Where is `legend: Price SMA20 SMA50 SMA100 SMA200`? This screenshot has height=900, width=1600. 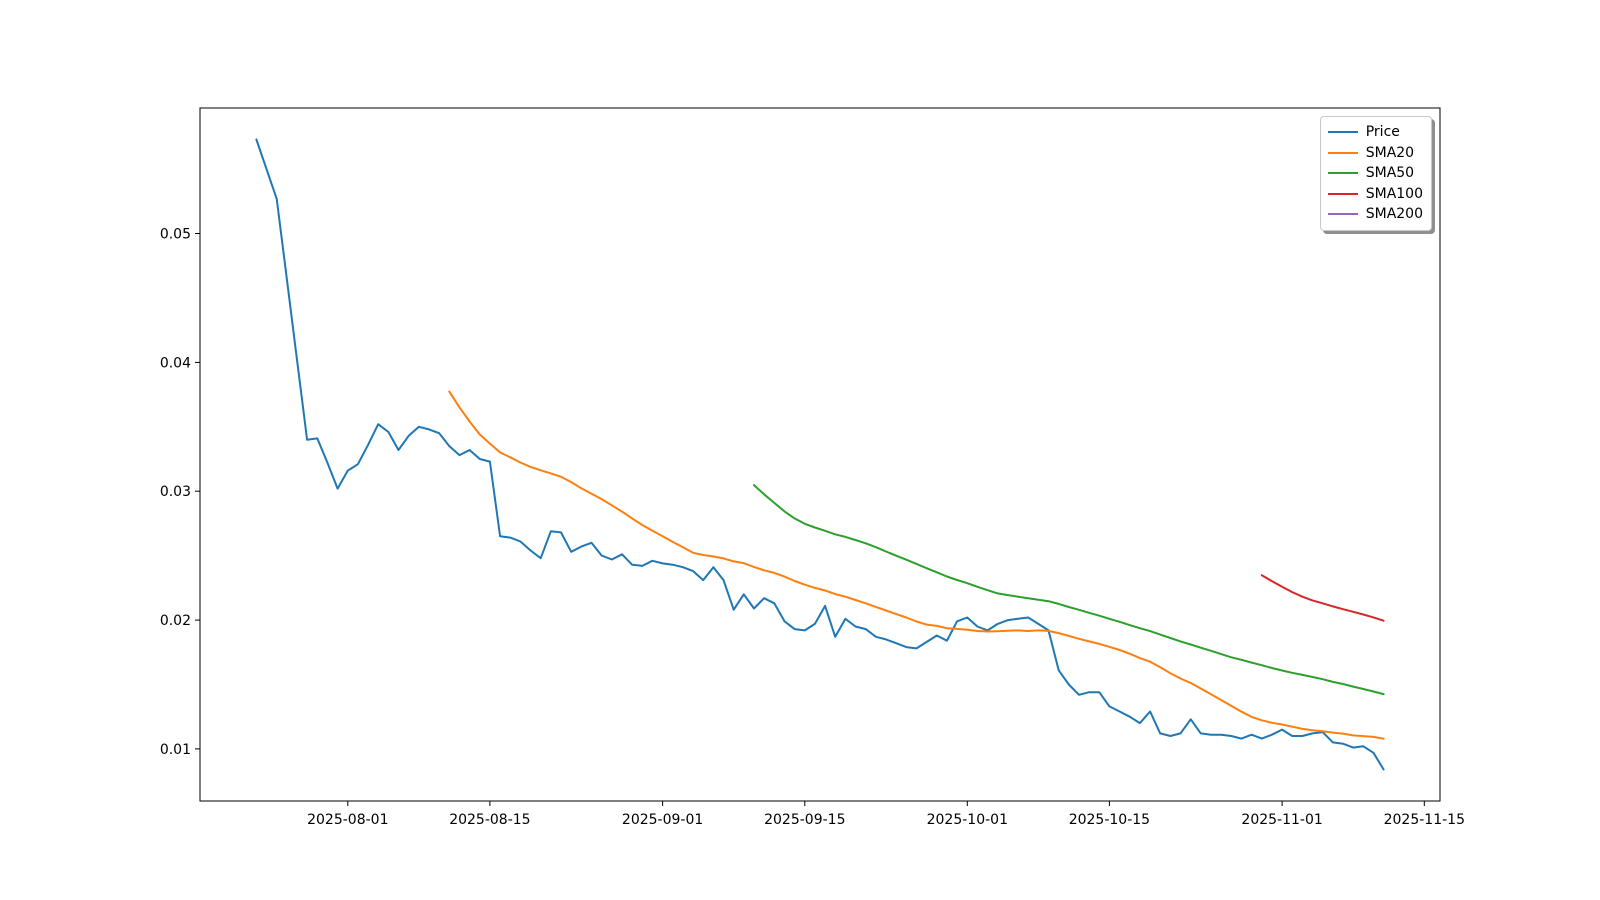 legend: Price SMA20 SMA50 SMA100 SMA200 is located at coordinates (1375, 173).